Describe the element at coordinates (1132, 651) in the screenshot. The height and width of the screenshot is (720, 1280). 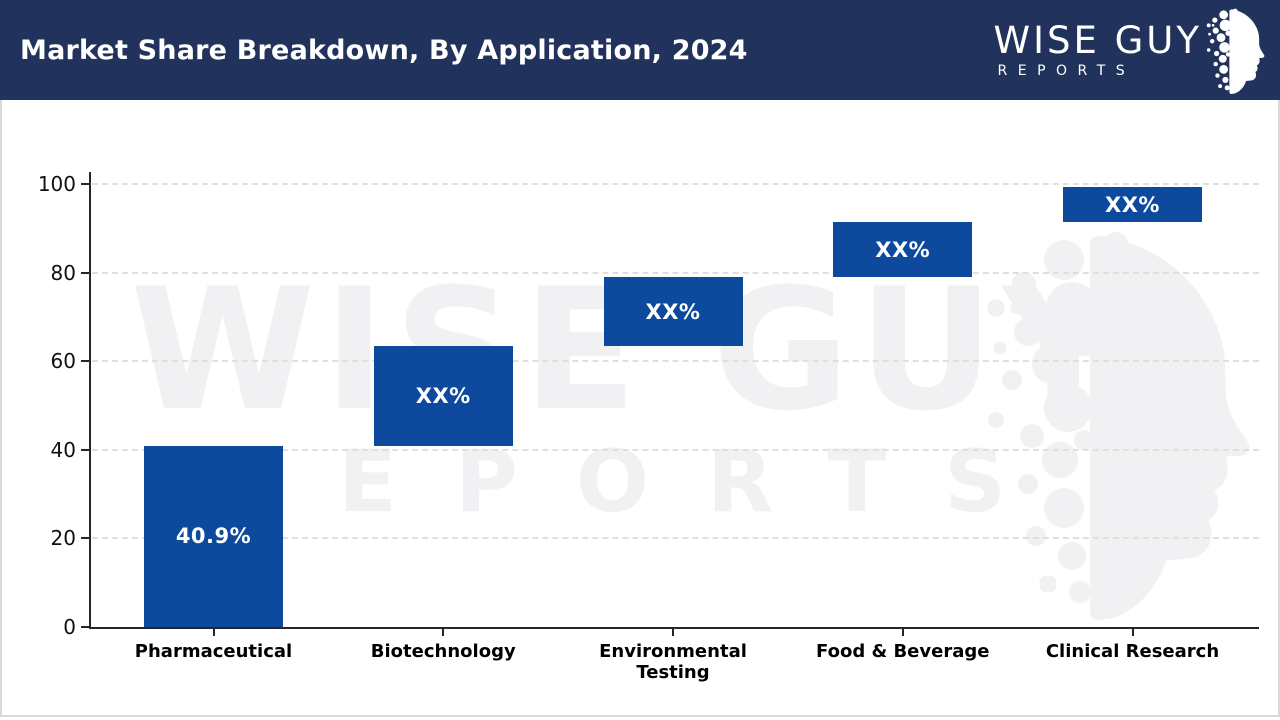
I see `x-category-label: Clinical Research` at that location.